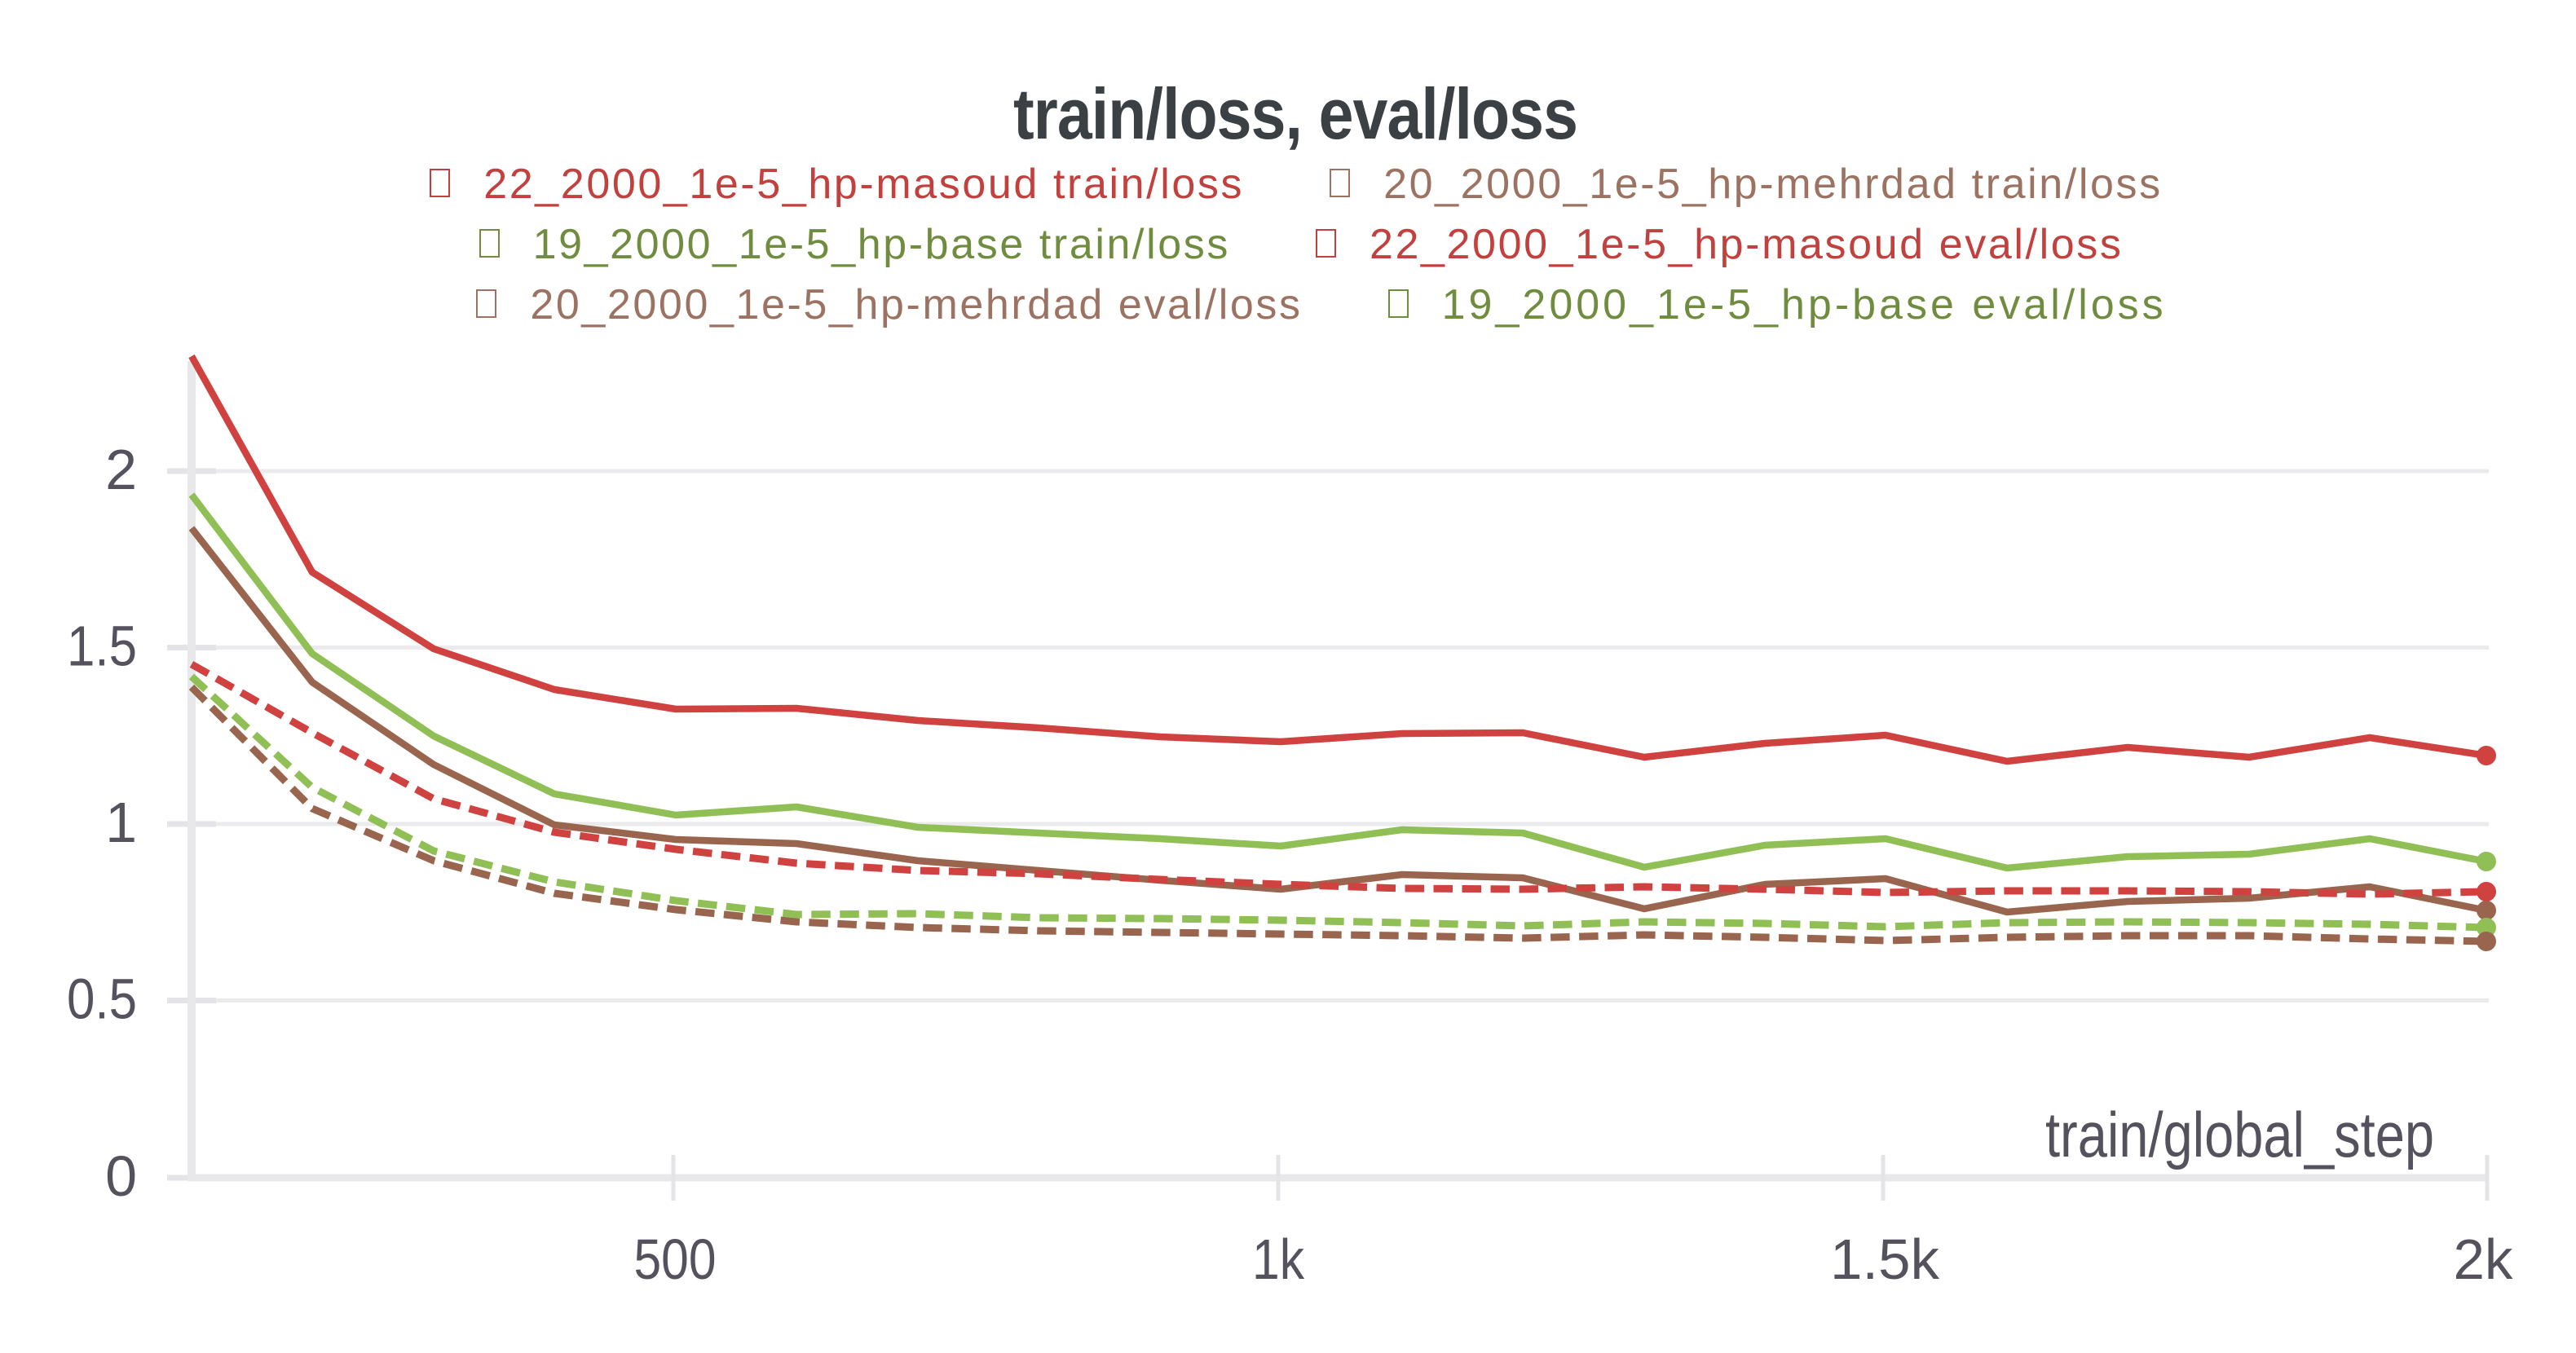 This screenshot has width=2576, height=1353. Describe the element at coordinates (121, 822) in the screenshot. I see `svg-text: 1` at that location.